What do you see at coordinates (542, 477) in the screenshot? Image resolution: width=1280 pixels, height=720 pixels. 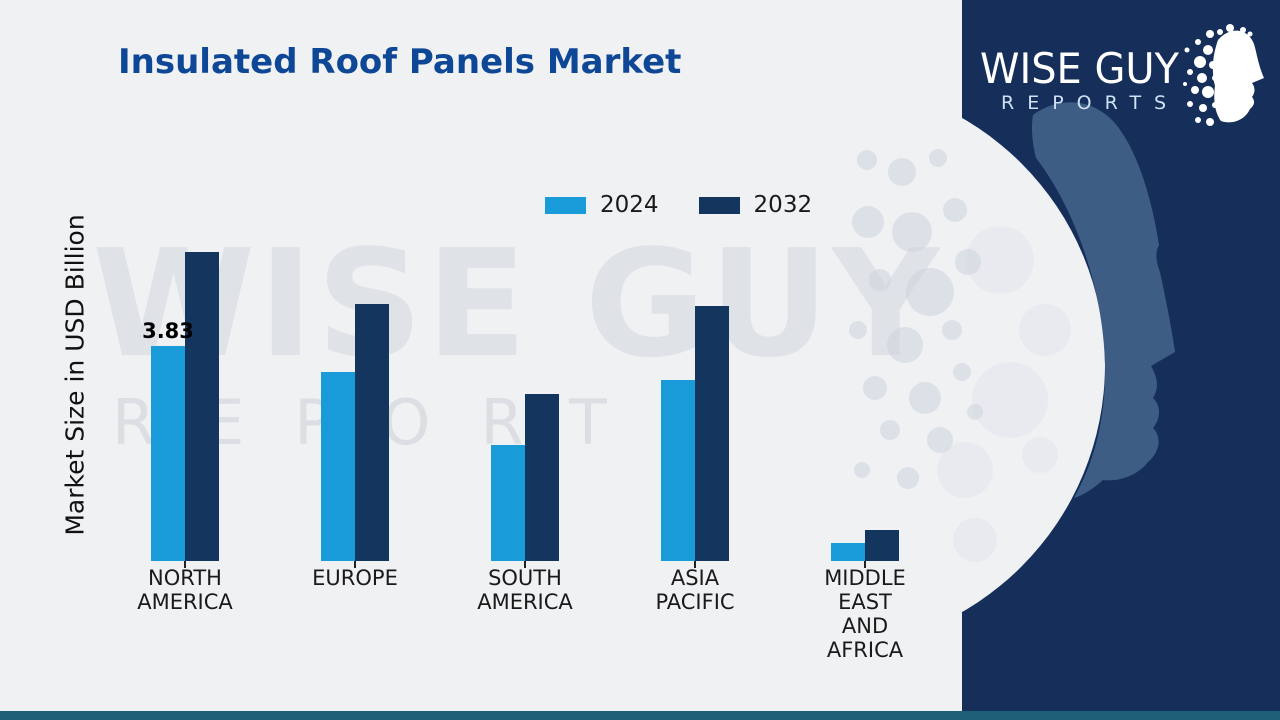 I see `bar-2032-south-america` at bounding box center [542, 477].